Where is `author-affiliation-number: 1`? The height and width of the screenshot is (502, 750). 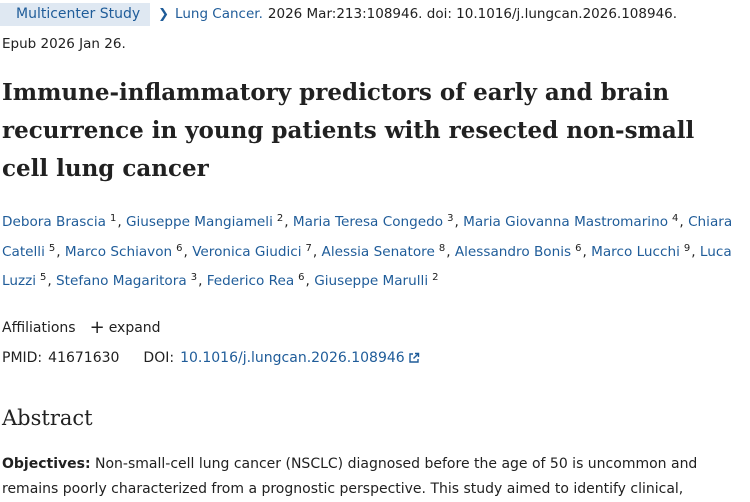 author-affiliation-number: 1 is located at coordinates (113, 218).